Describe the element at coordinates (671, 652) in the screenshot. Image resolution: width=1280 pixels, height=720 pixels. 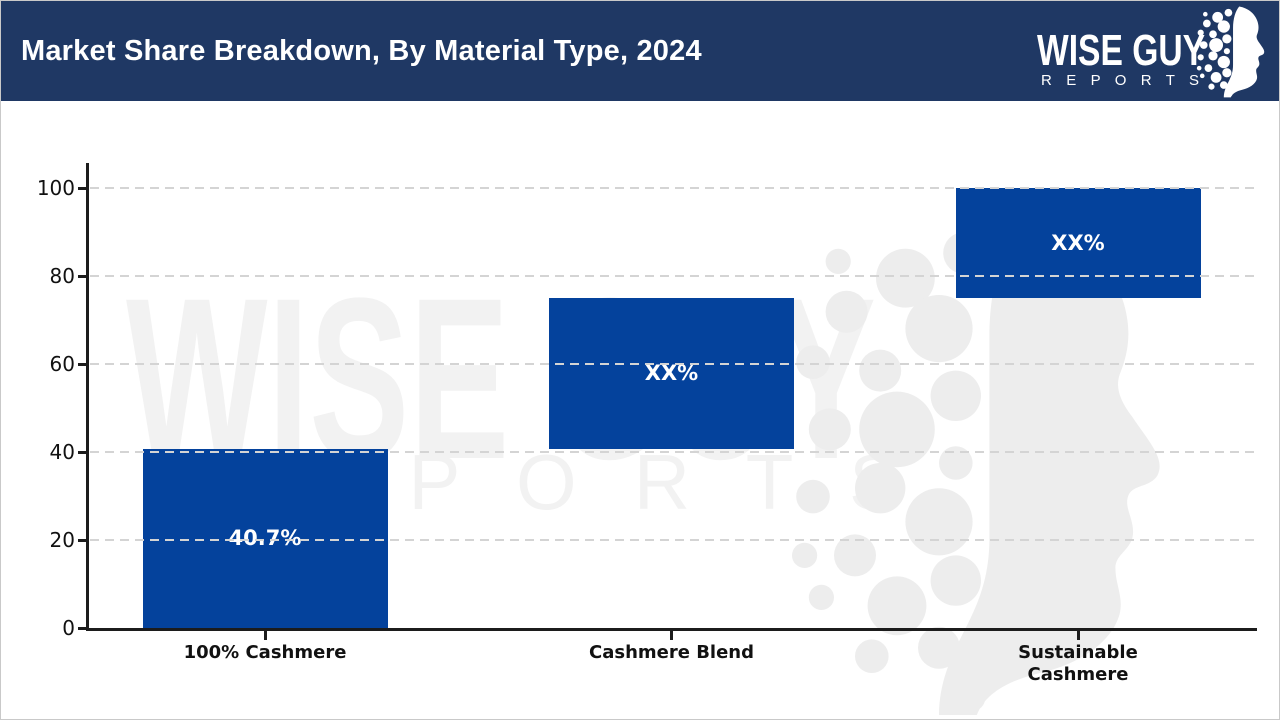
I see `x-axis-category-label: Cashmere Blend` at that location.